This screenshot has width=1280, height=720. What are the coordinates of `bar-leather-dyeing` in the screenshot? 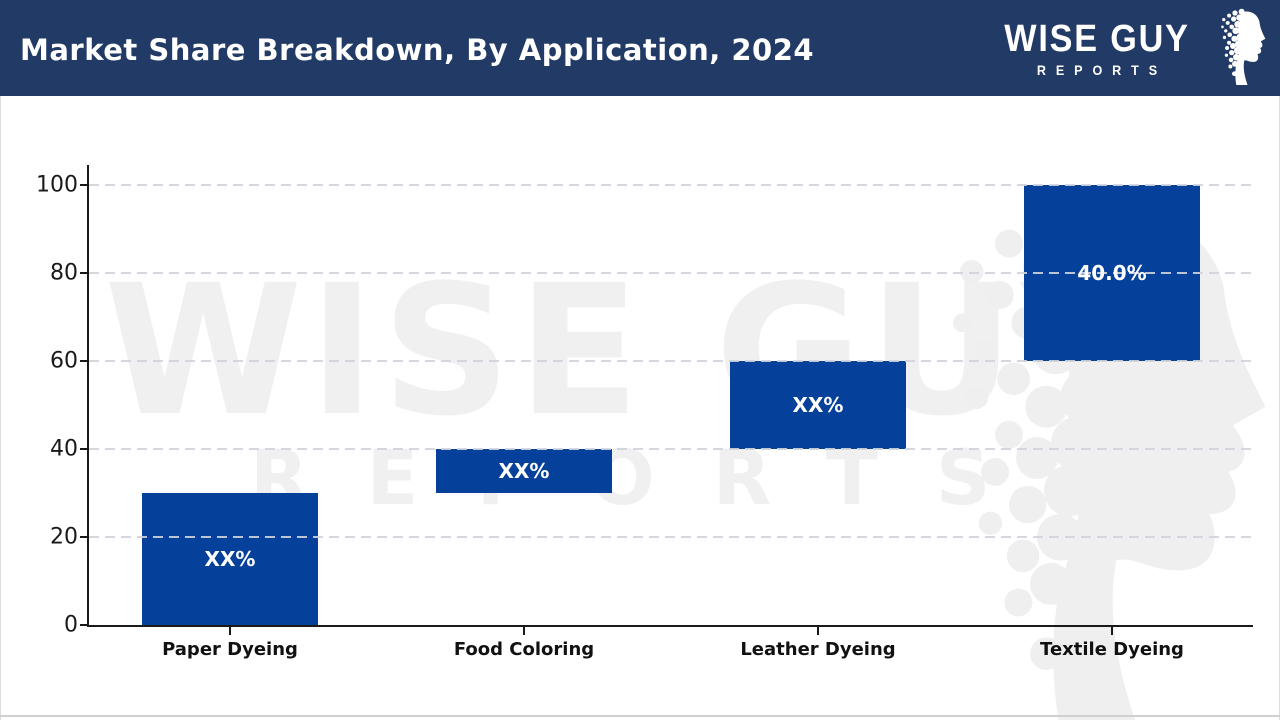 It's located at (818, 405).